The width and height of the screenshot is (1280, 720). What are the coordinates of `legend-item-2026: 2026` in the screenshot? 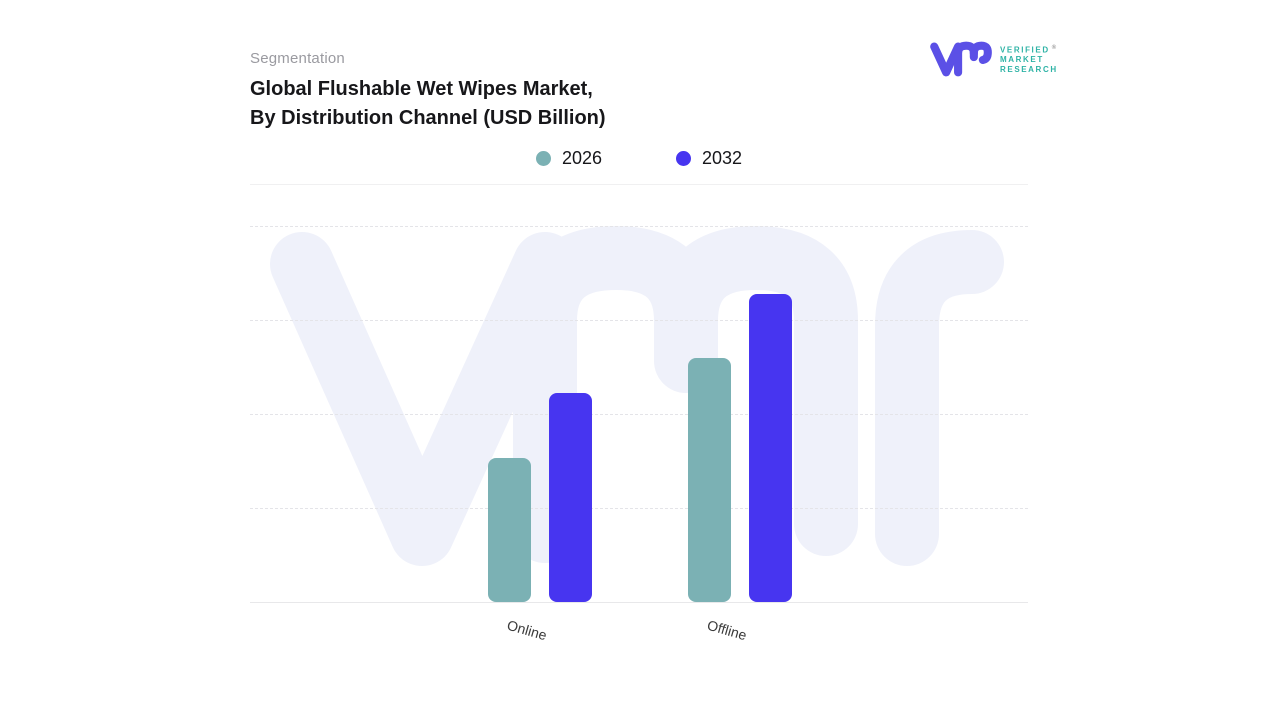 It's located at (568, 158).